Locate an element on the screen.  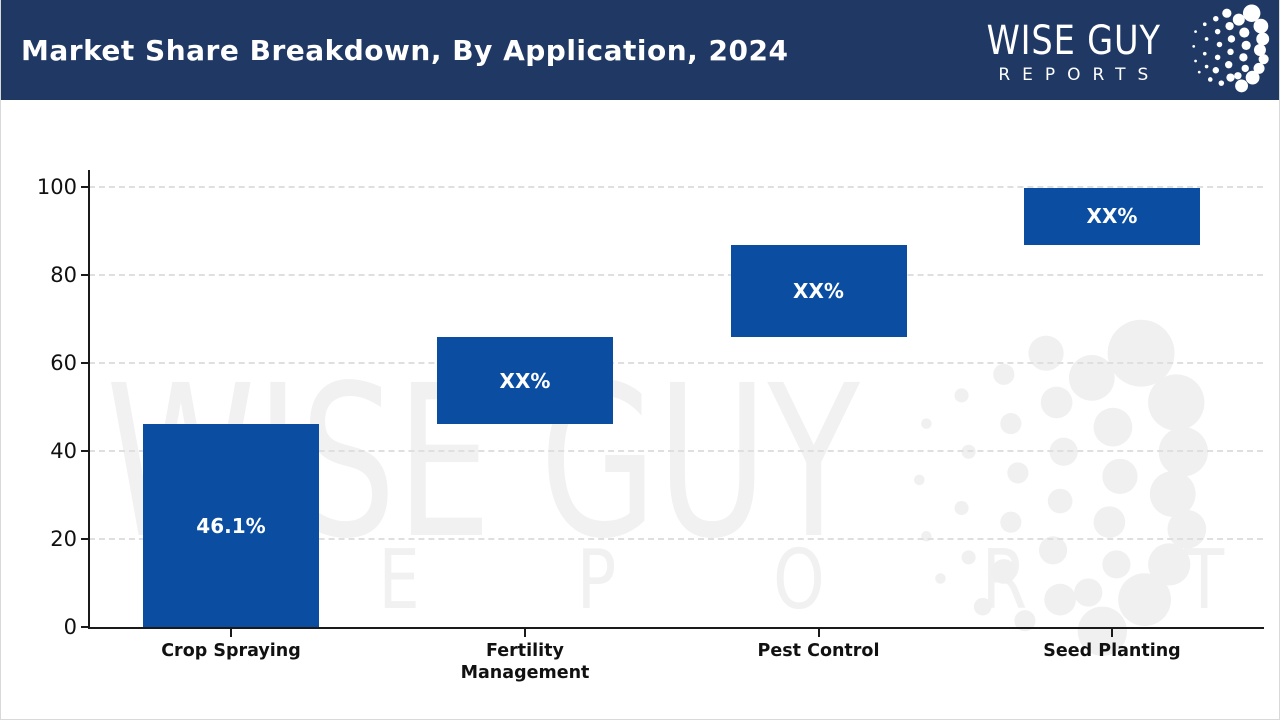
x-axis is located at coordinates (676, 628).